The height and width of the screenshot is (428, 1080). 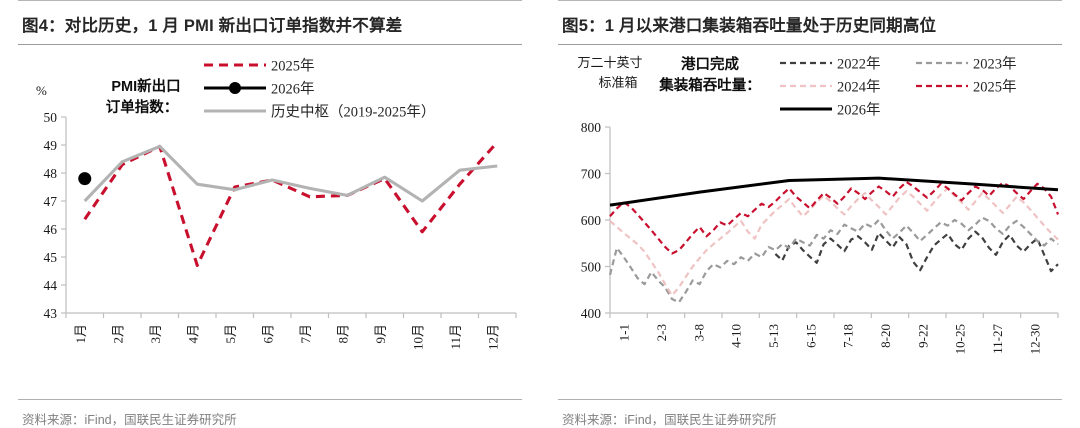 I want to click on x-tick-label: 9-22, so click(x=922, y=336).